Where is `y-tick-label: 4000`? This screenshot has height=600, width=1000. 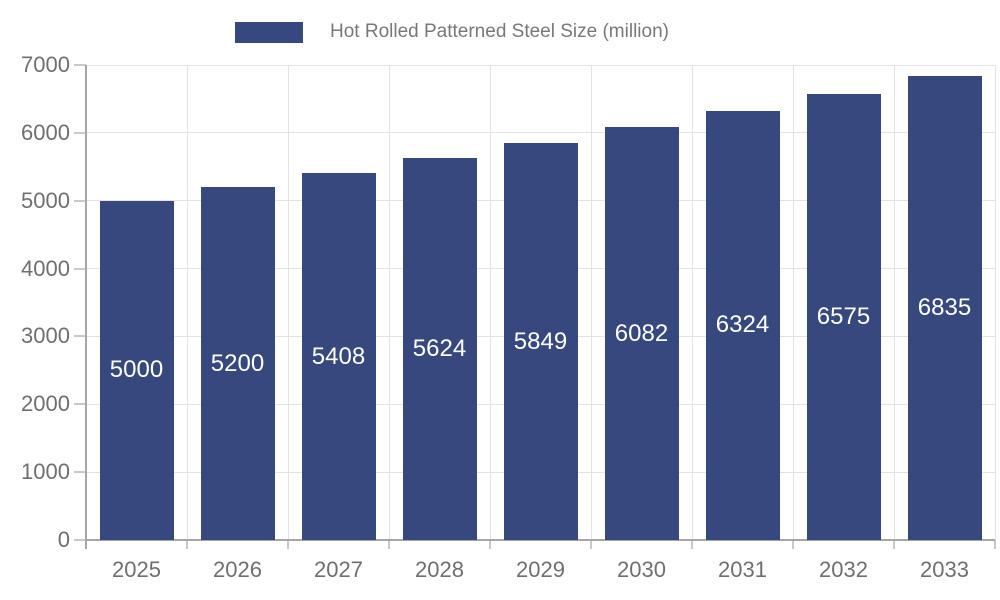
y-tick-label: 4000 is located at coordinates (45, 268).